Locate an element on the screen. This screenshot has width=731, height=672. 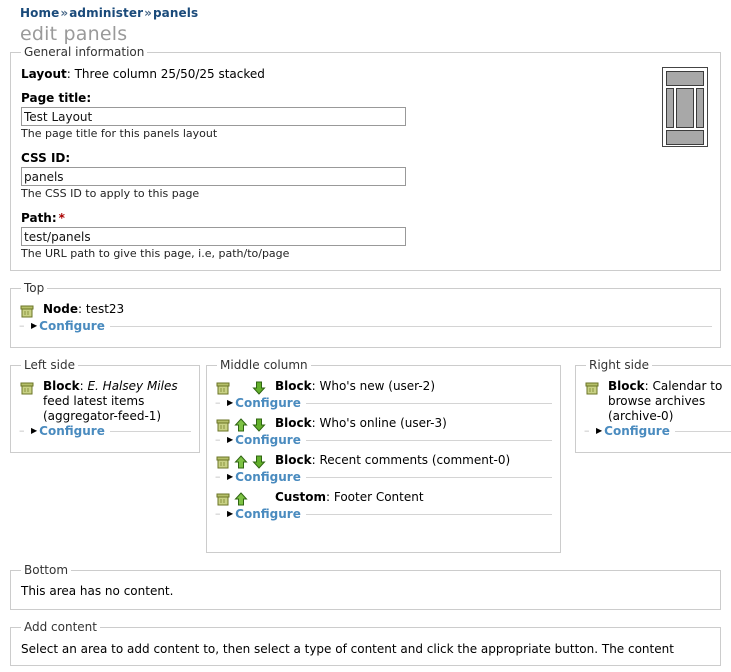
pane-type: Node is located at coordinates (61, 309).